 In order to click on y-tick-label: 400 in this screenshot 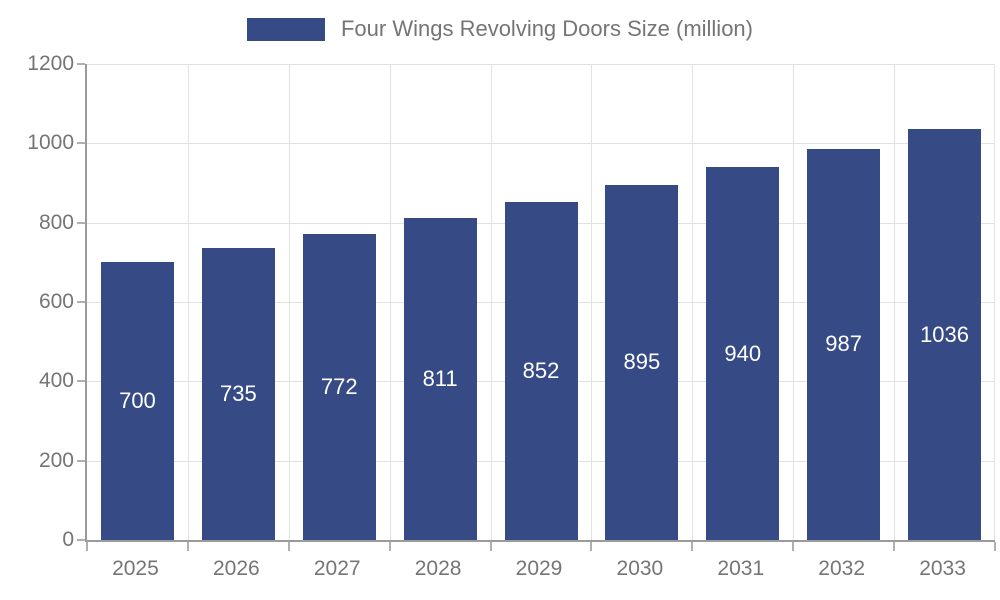, I will do `click(56, 381)`.